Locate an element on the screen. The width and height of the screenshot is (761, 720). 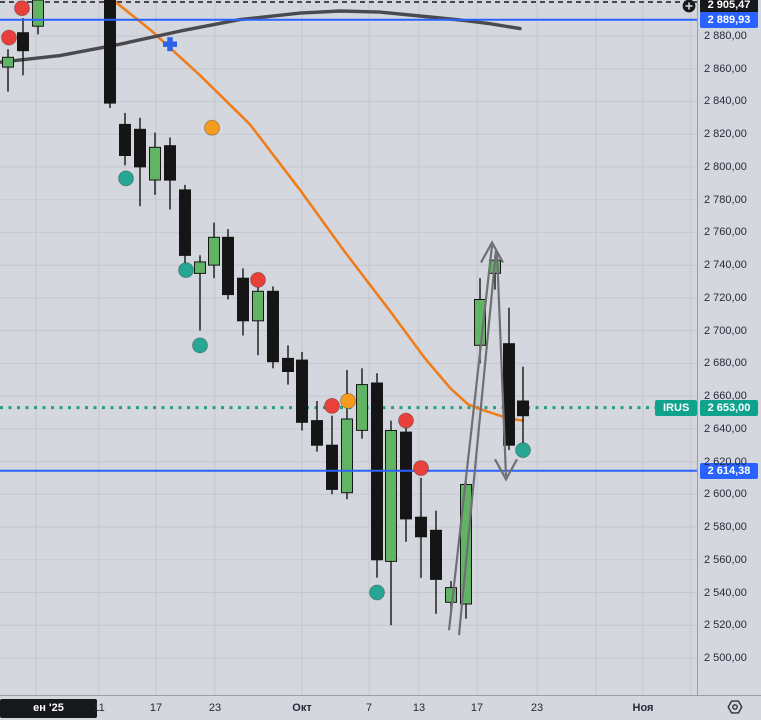
price-tick-label: 2 840,00 is located at coordinates (725, 101).